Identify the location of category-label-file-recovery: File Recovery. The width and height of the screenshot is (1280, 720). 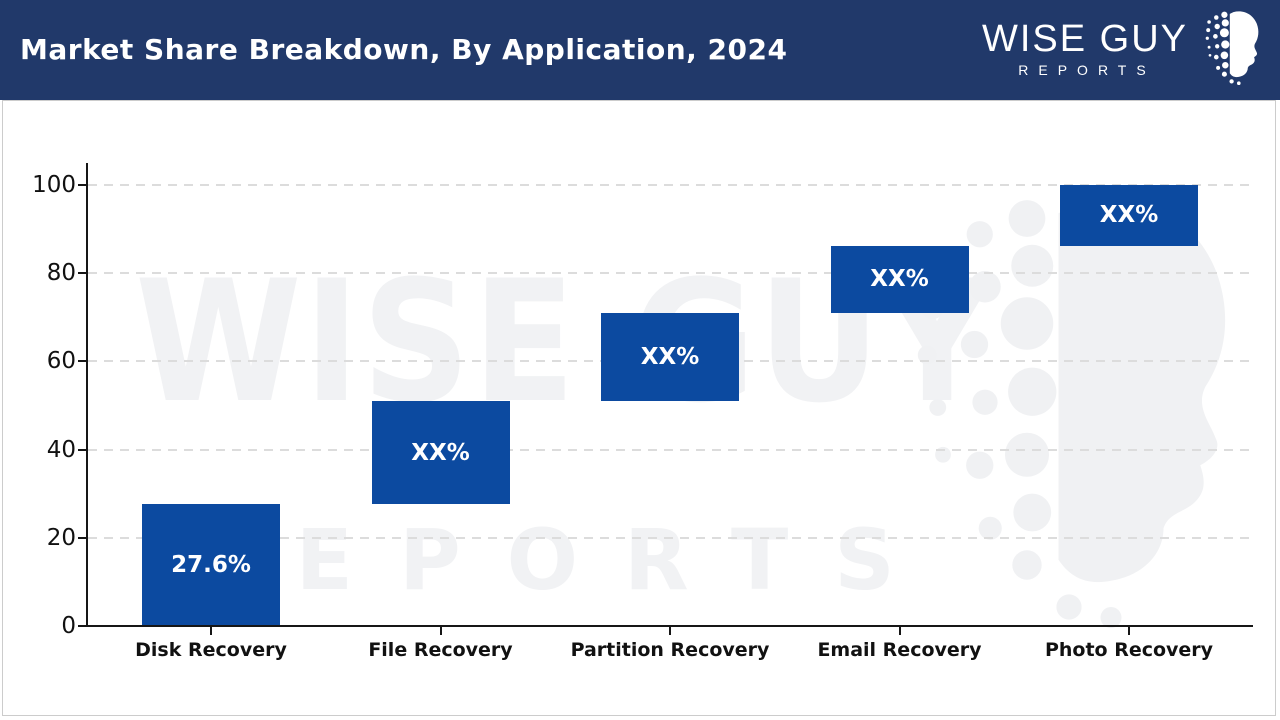
(440, 650).